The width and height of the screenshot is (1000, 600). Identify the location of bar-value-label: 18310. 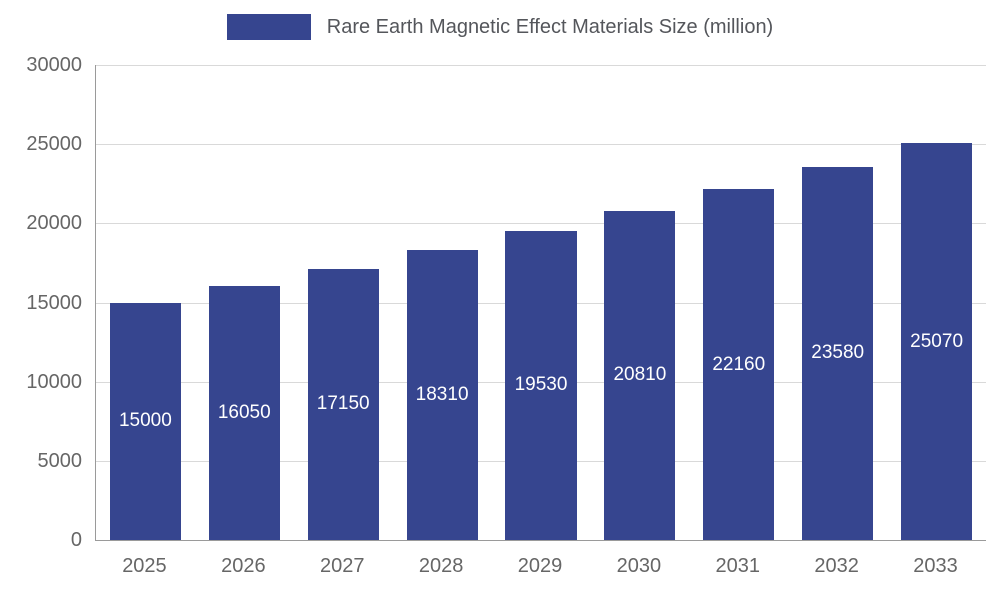
(442, 395).